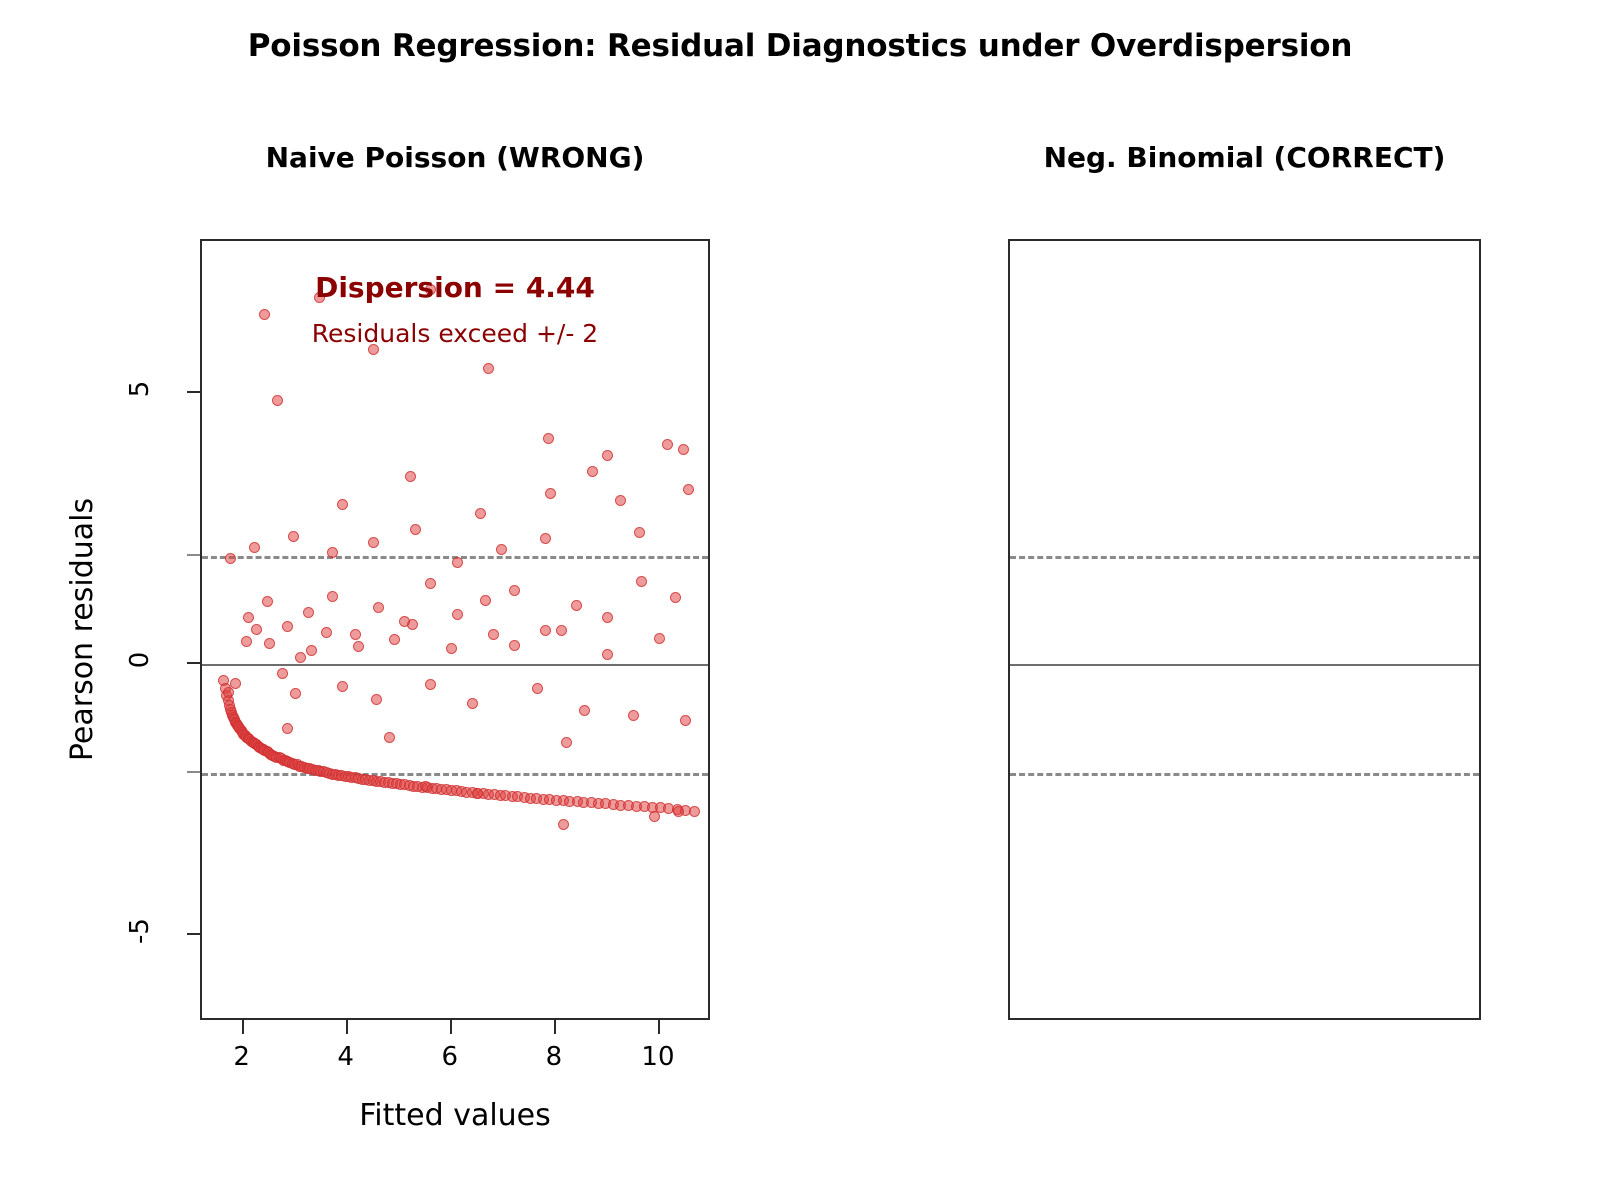  What do you see at coordinates (82, 629) in the screenshot?
I see `y-axis-title: Pearson residuals` at bounding box center [82, 629].